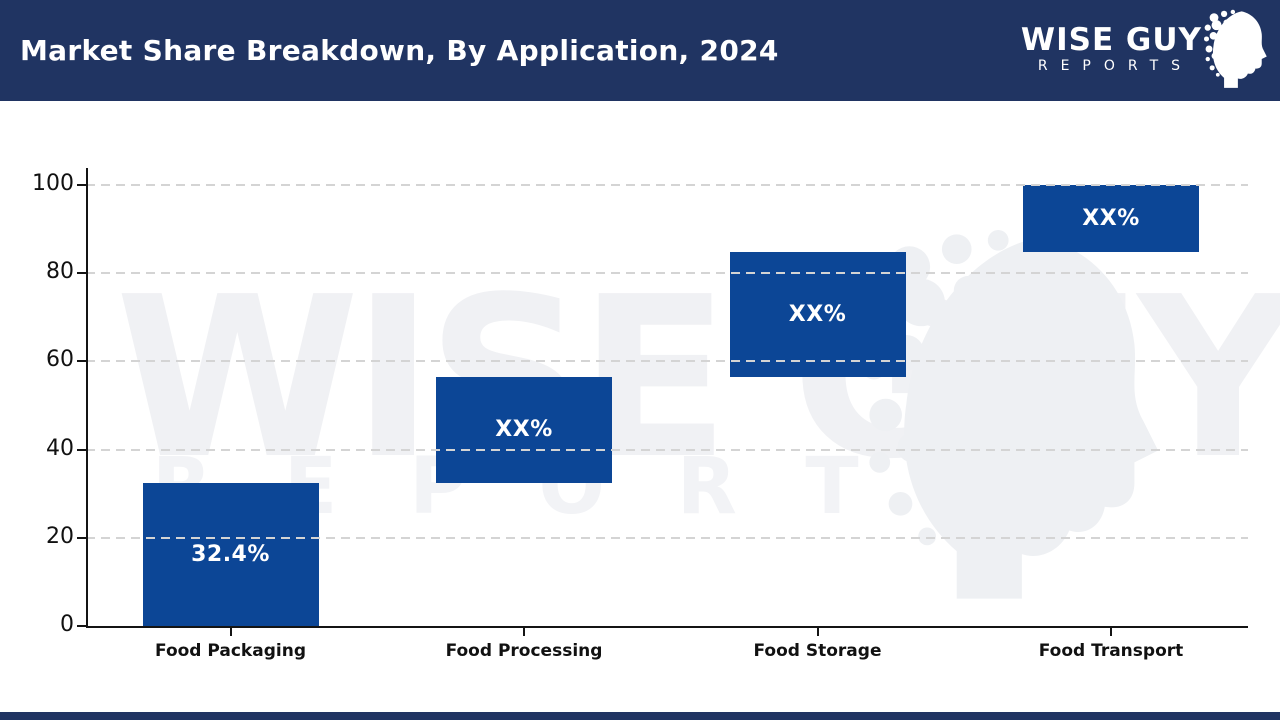 The width and height of the screenshot is (1280, 720). Describe the element at coordinates (1115, 66) in the screenshot. I see `logo-reports-text: REPORTS` at that location.